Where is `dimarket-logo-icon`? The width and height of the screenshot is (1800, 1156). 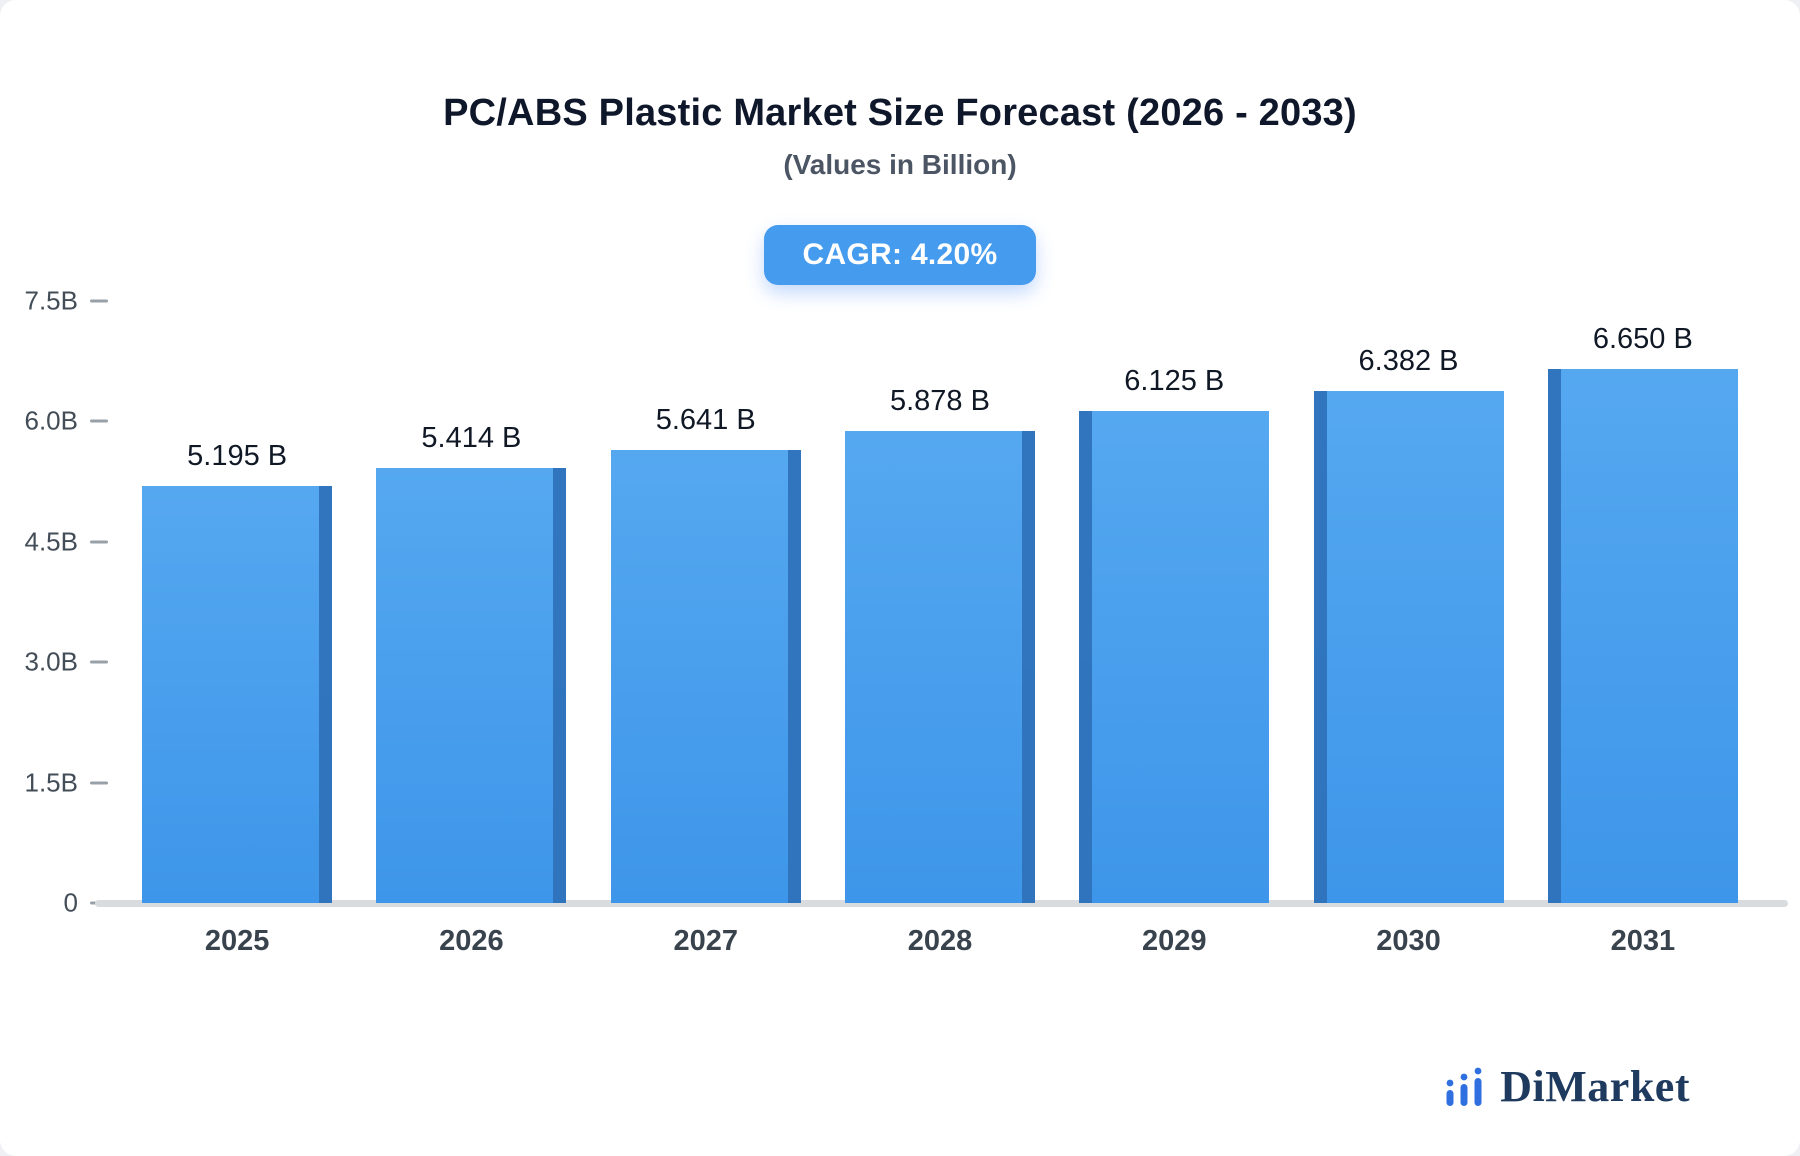
dimarket-logo-icon is located at coordinates (1464, 1086).